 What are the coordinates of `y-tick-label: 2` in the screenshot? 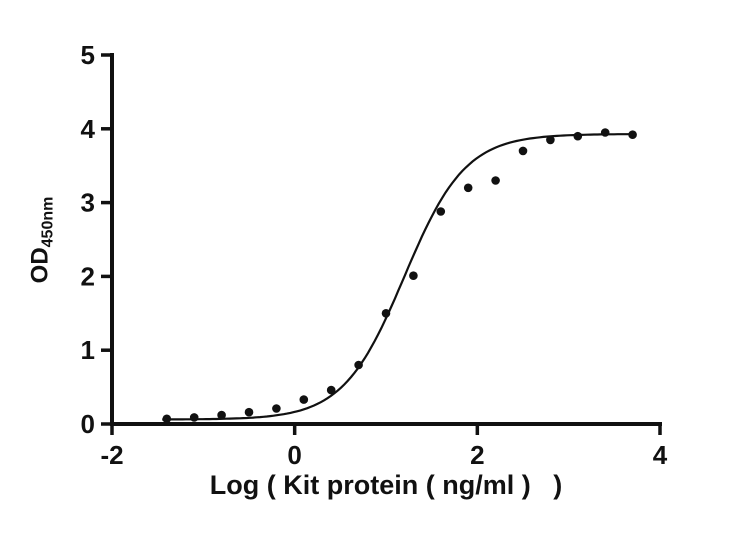 It's located at (88, 276).